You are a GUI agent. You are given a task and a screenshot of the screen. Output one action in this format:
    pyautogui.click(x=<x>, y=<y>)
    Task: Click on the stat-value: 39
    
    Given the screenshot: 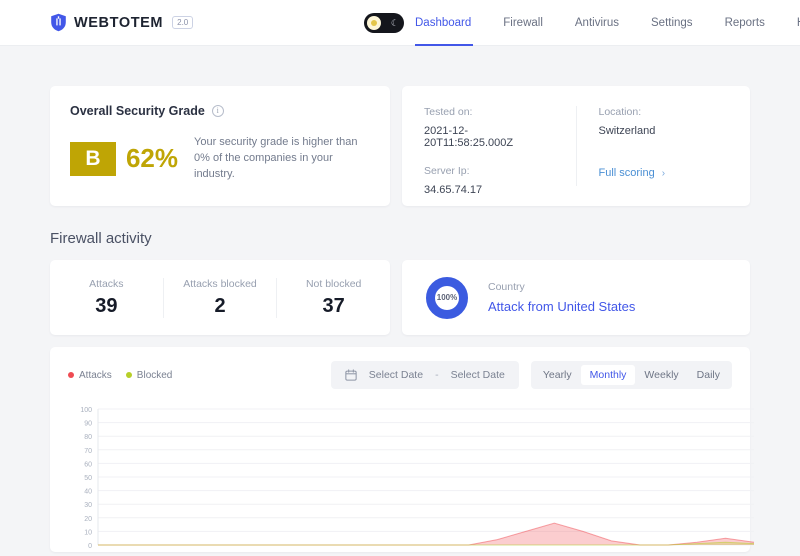 What is the action you would take?
    pyautogui.click(x=106, y=305)
    